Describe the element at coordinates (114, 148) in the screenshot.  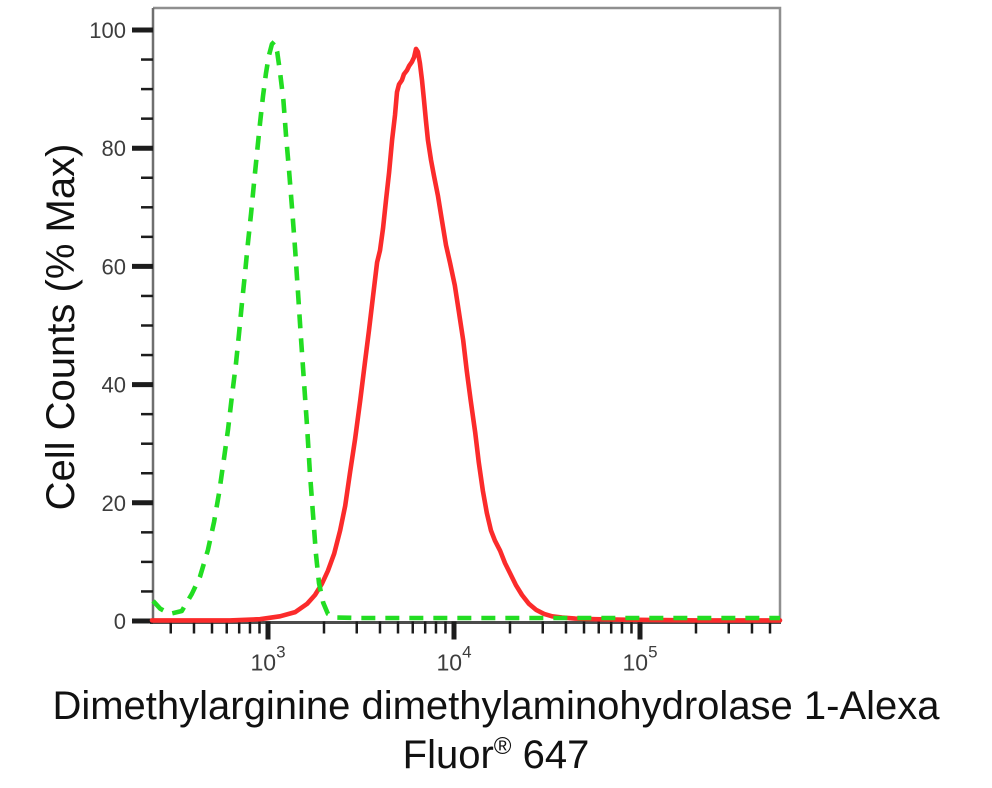
I see `y-tick-label: 80` at that location.